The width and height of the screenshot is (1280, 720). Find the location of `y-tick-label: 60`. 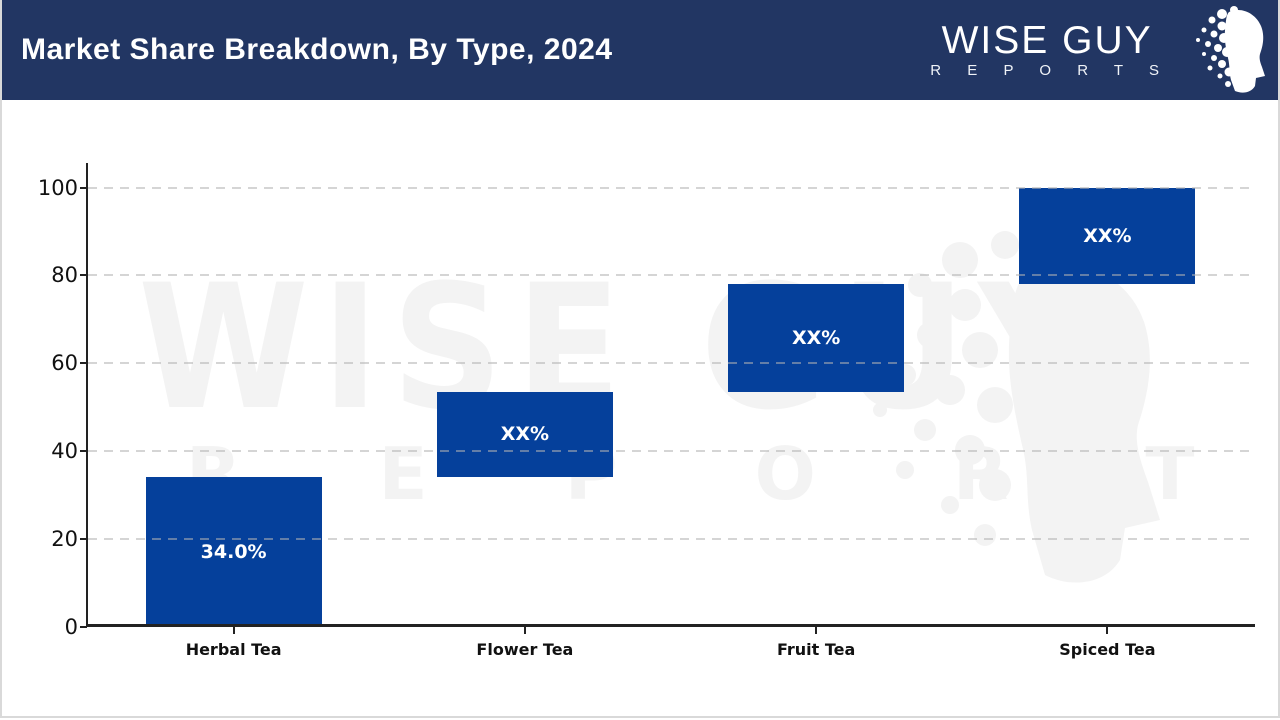

y-tick-label: 60 is located at coordinates (64, 363).